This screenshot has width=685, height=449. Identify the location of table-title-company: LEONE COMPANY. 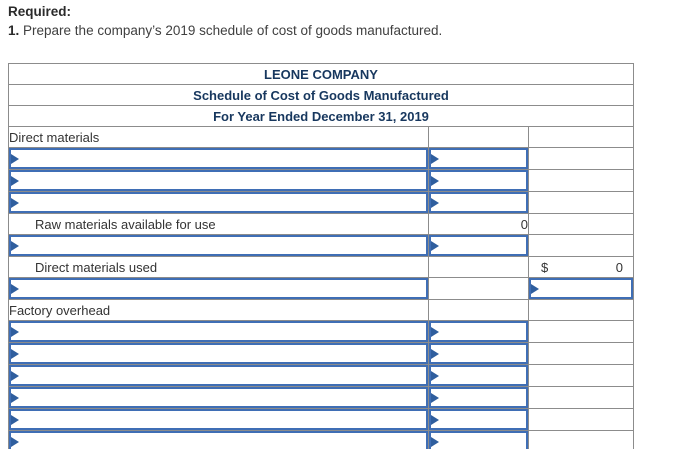
(321, 74).